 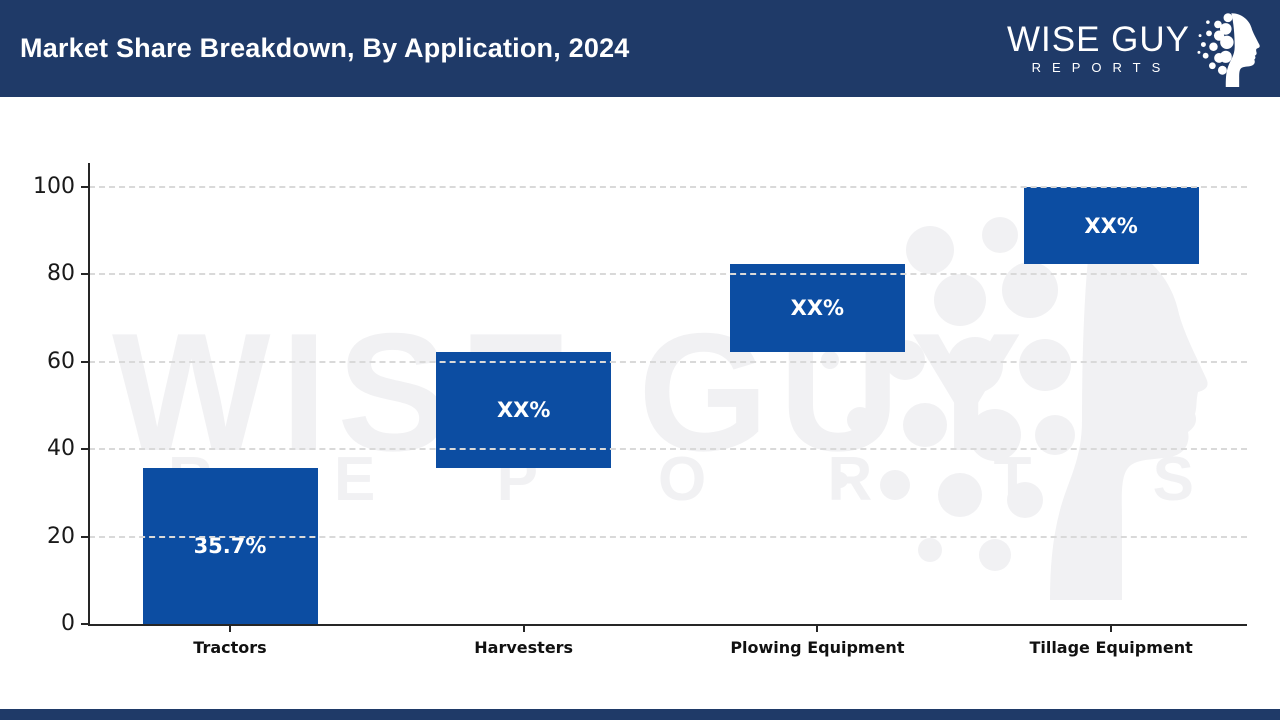 I want to click on y-axis-tick-label: 0, so click(x=68, y=623).